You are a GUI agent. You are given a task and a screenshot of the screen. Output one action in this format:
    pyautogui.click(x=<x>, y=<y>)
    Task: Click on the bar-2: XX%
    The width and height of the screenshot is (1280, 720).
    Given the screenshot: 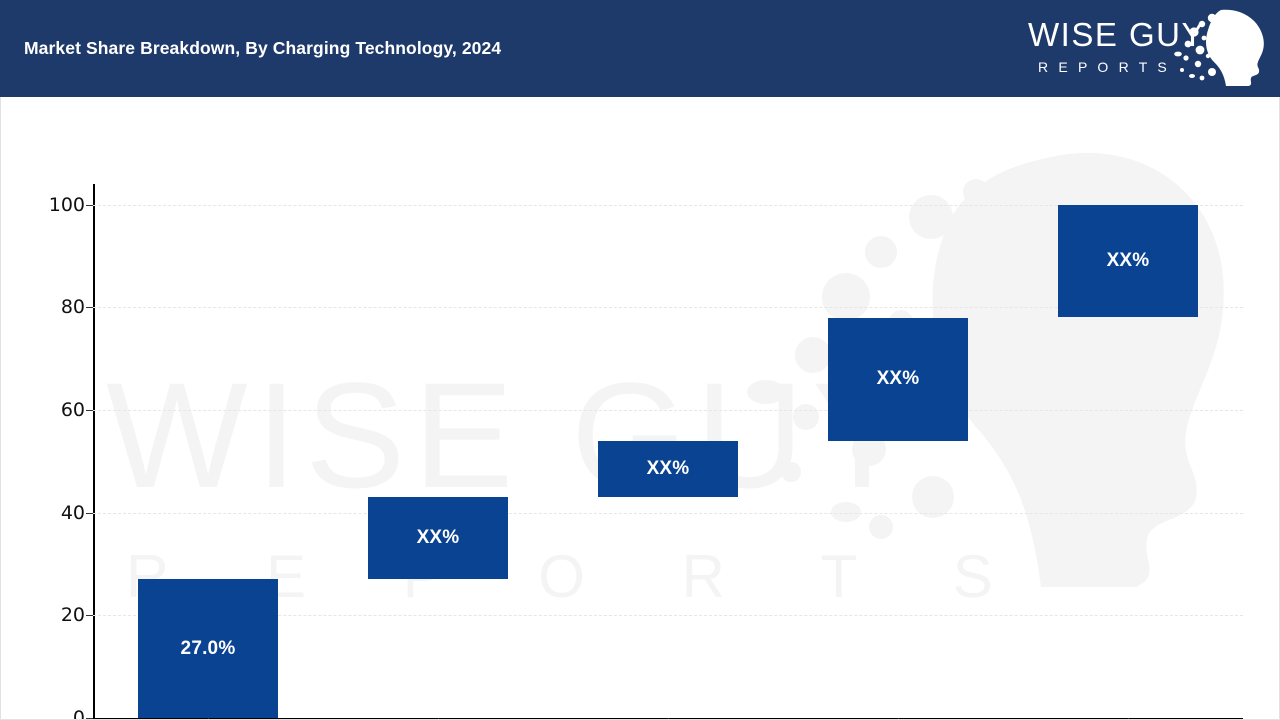 What is the action you would take?
    pyautogui.click(x=438, y=538)
    